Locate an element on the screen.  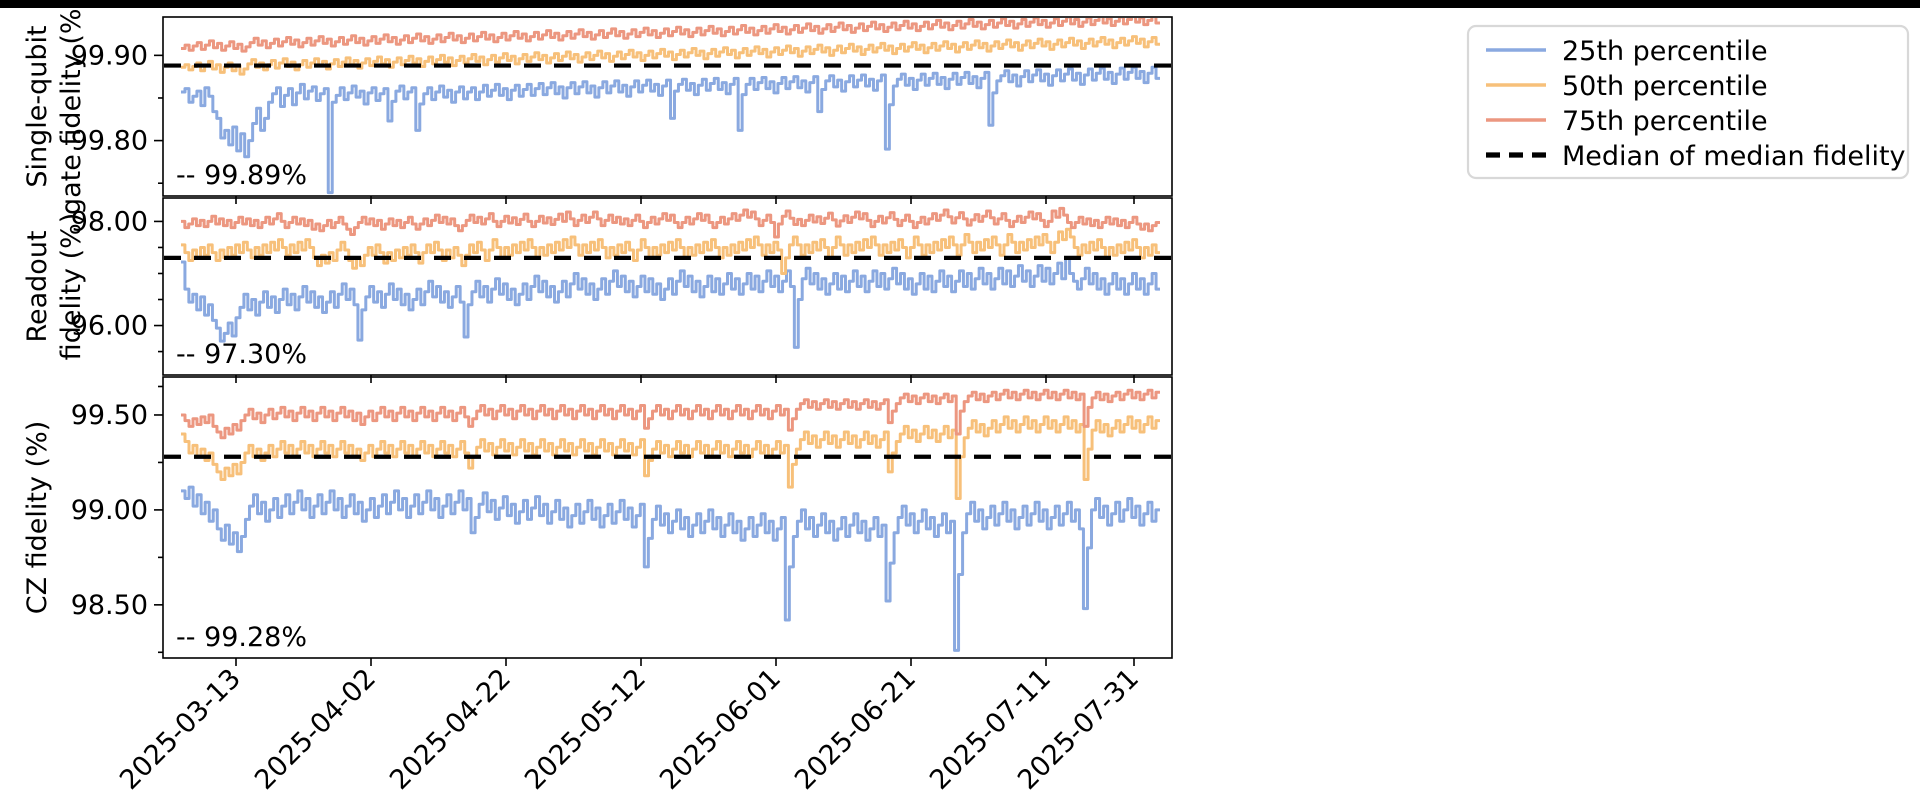
y-tick-label-2-0: 98.50 is located at coordinates (109, 605).